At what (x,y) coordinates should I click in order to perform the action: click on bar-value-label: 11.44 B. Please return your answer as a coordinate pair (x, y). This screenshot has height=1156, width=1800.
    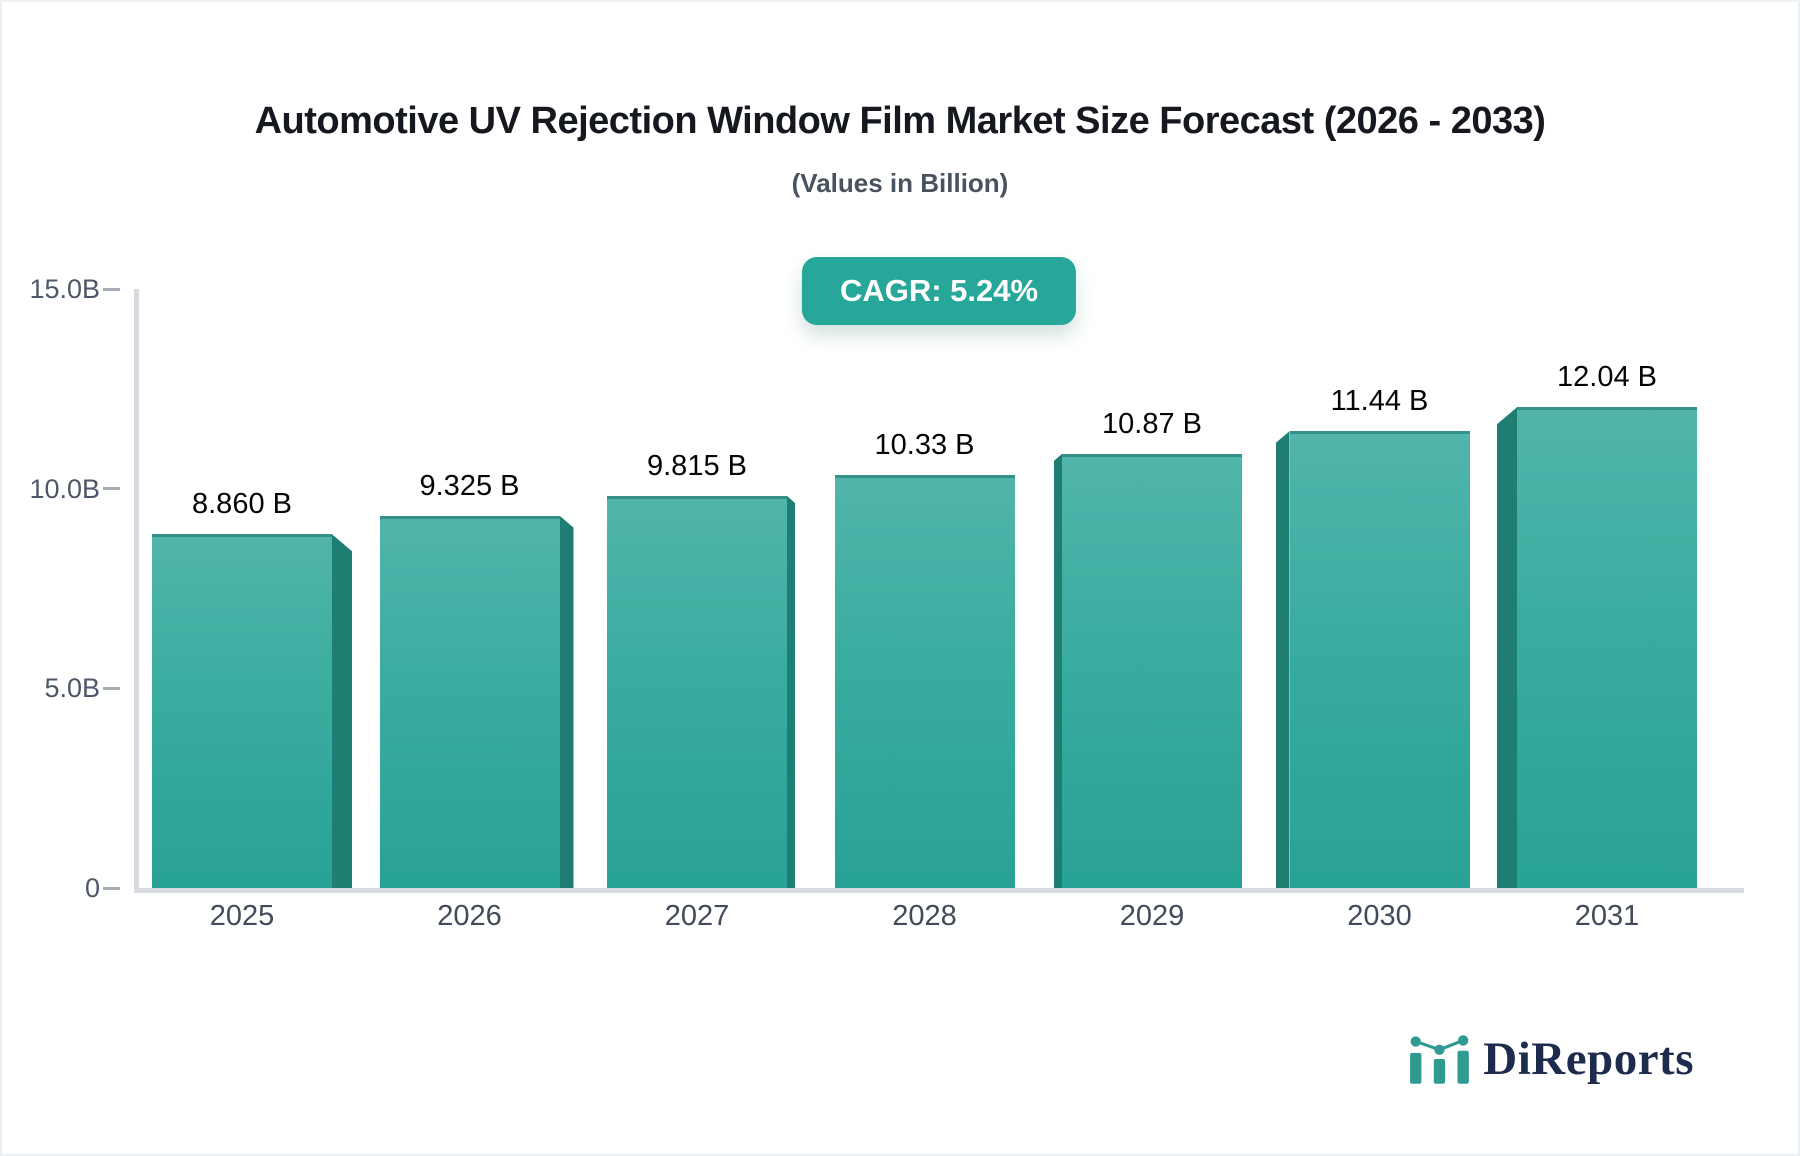
    Looking at the image, I should click on (1379, 401).